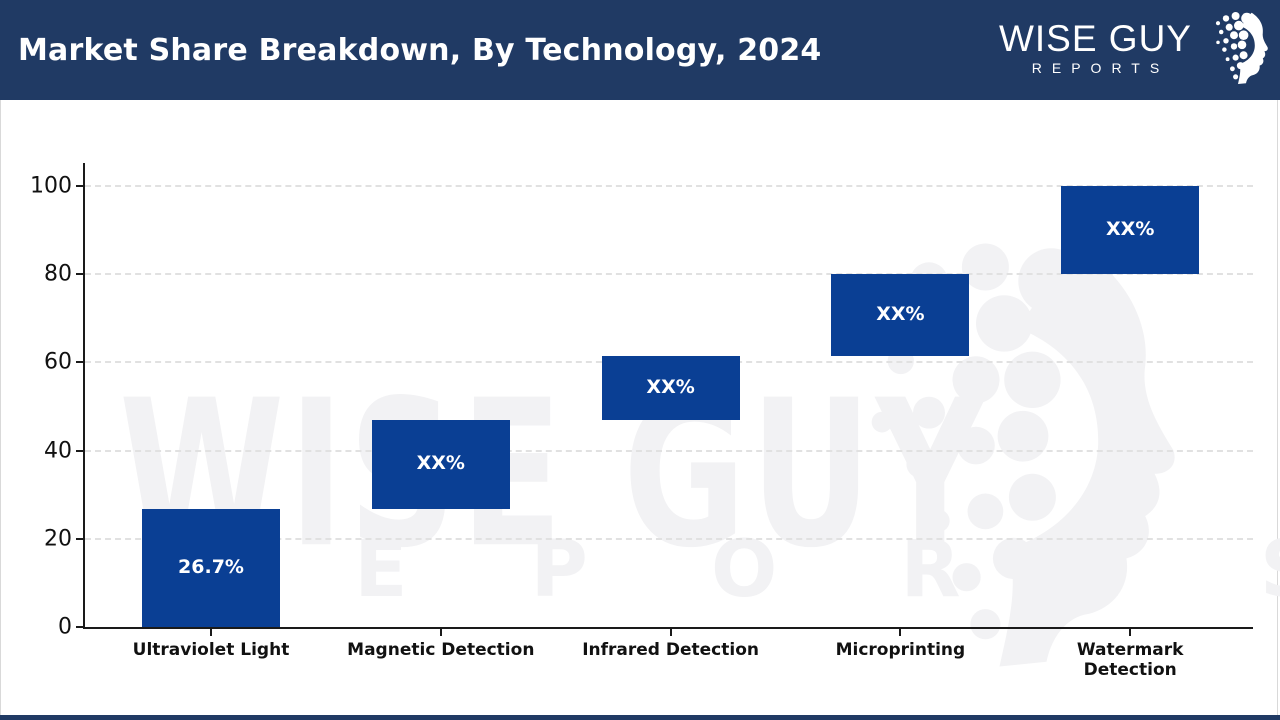 The width and height of the screenshot is (1280, 720). I want to click on logo-subtitle: REPORTS, so click(1100, 68).